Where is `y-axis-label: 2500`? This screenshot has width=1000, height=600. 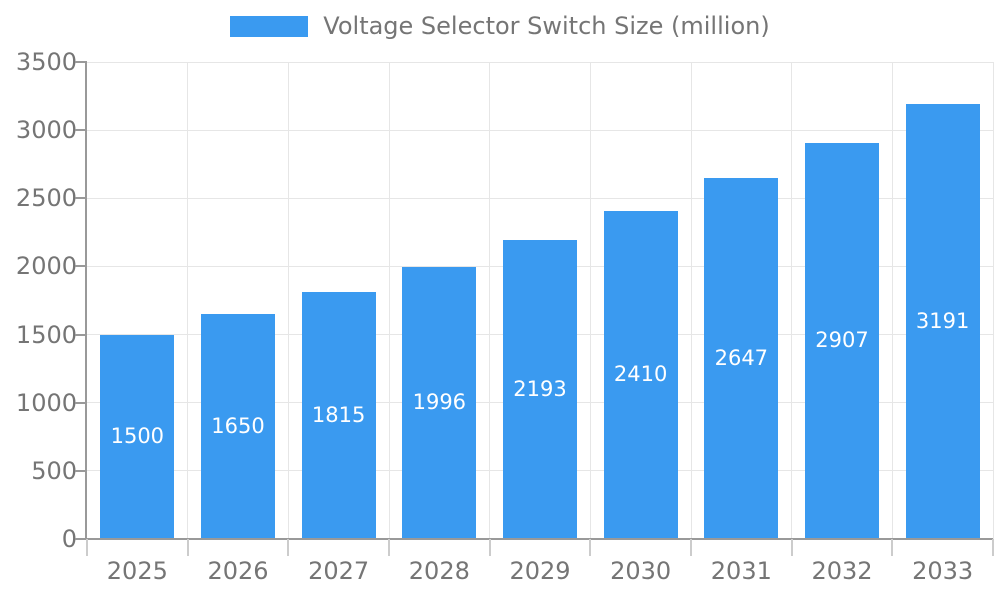
y-axis-label: 2500 is located at coordinates (46, 198).